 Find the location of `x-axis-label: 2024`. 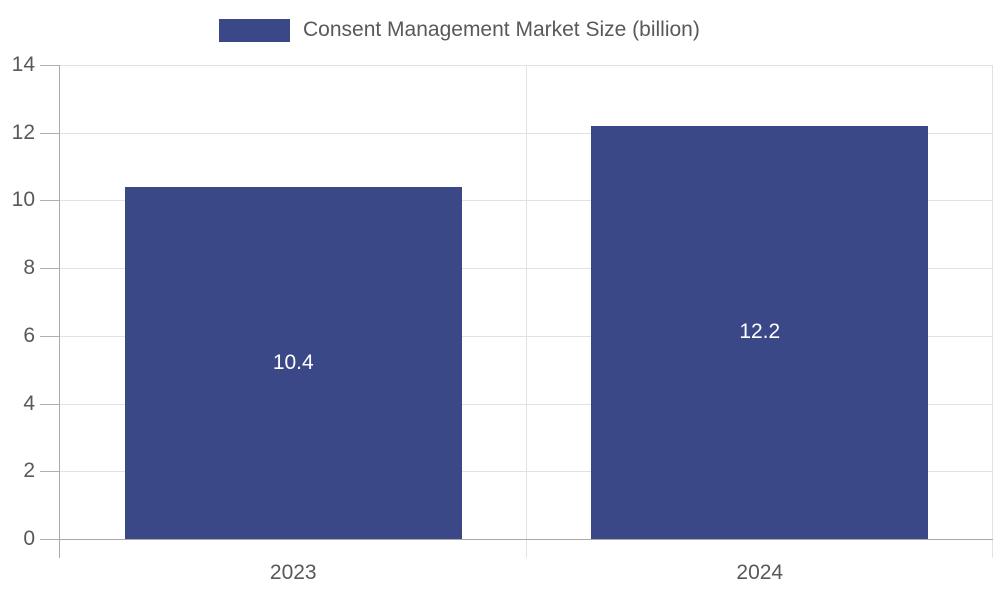

x-axis-label: 2024 is located at coordinates (760, 572).